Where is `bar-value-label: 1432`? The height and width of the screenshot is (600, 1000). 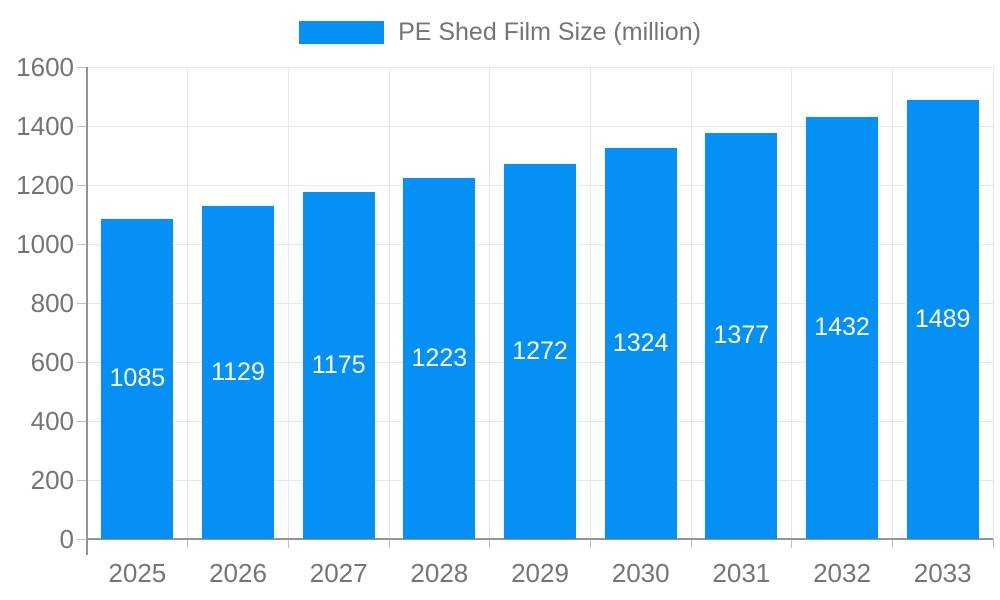
bar-value-label: 1432 is located at coordinates (842, 327).